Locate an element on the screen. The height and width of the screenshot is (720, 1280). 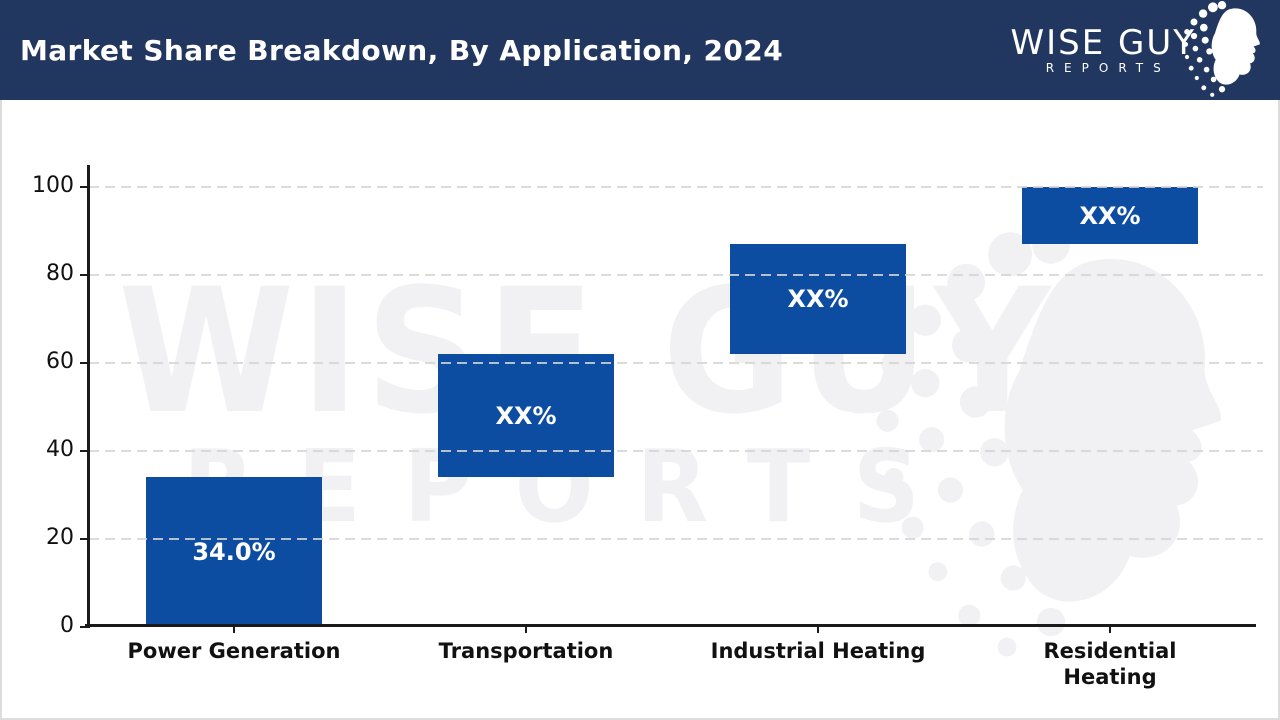
logo-subtitle: REPORTS is located at coordinates (1108, 67).